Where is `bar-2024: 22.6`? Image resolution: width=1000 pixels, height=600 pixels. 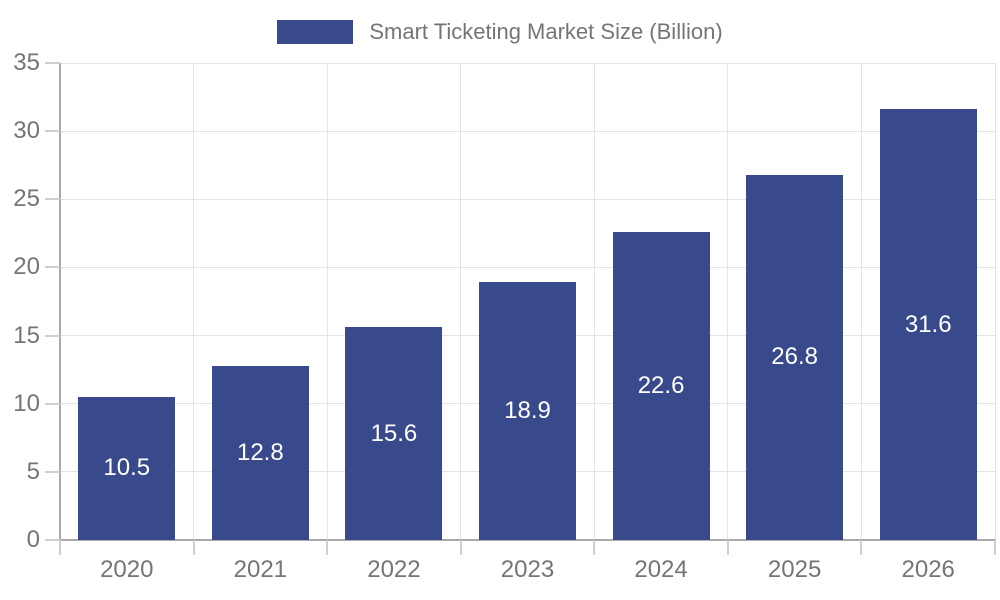 bar-2024: 22.6 is located at coordinates (661, 385).